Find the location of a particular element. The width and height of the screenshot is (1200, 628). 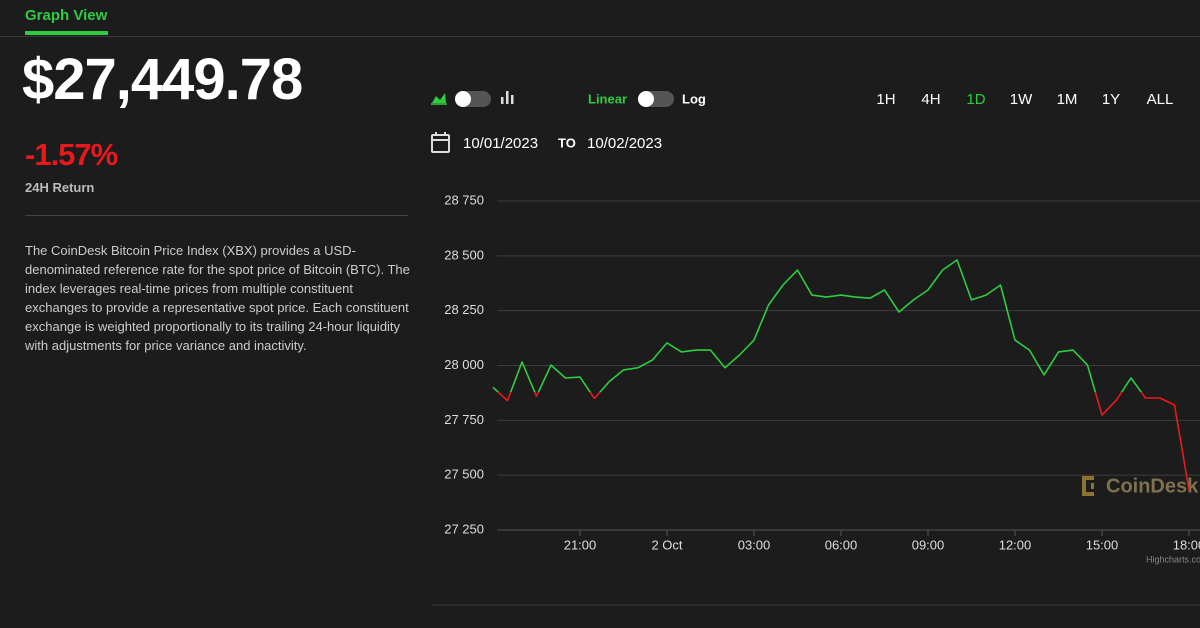

range-button: 1D is located at coordinates (975, 99).